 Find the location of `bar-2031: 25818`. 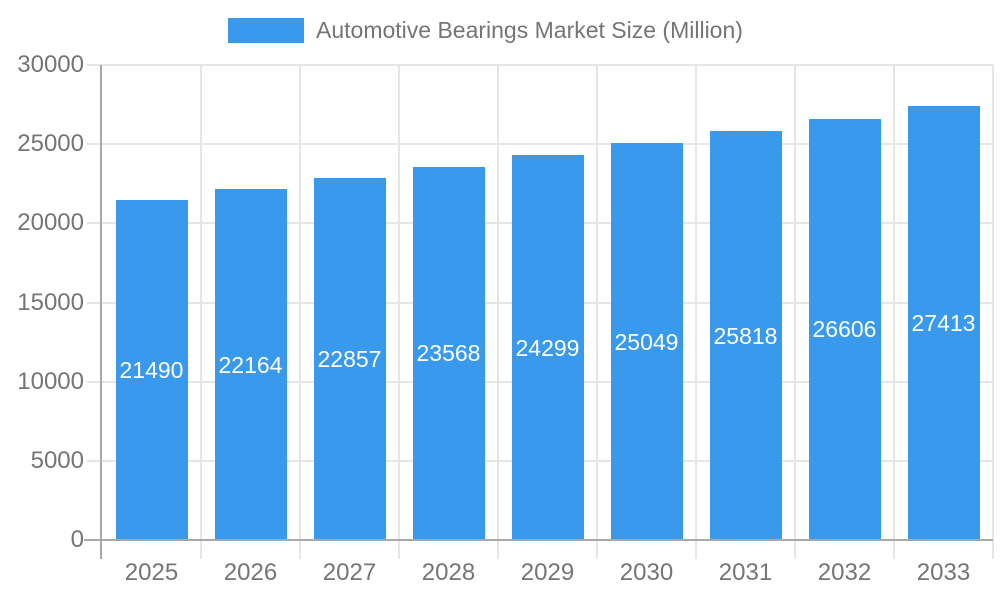

bar-2031: 25818 is located at coordinates (745, 335).